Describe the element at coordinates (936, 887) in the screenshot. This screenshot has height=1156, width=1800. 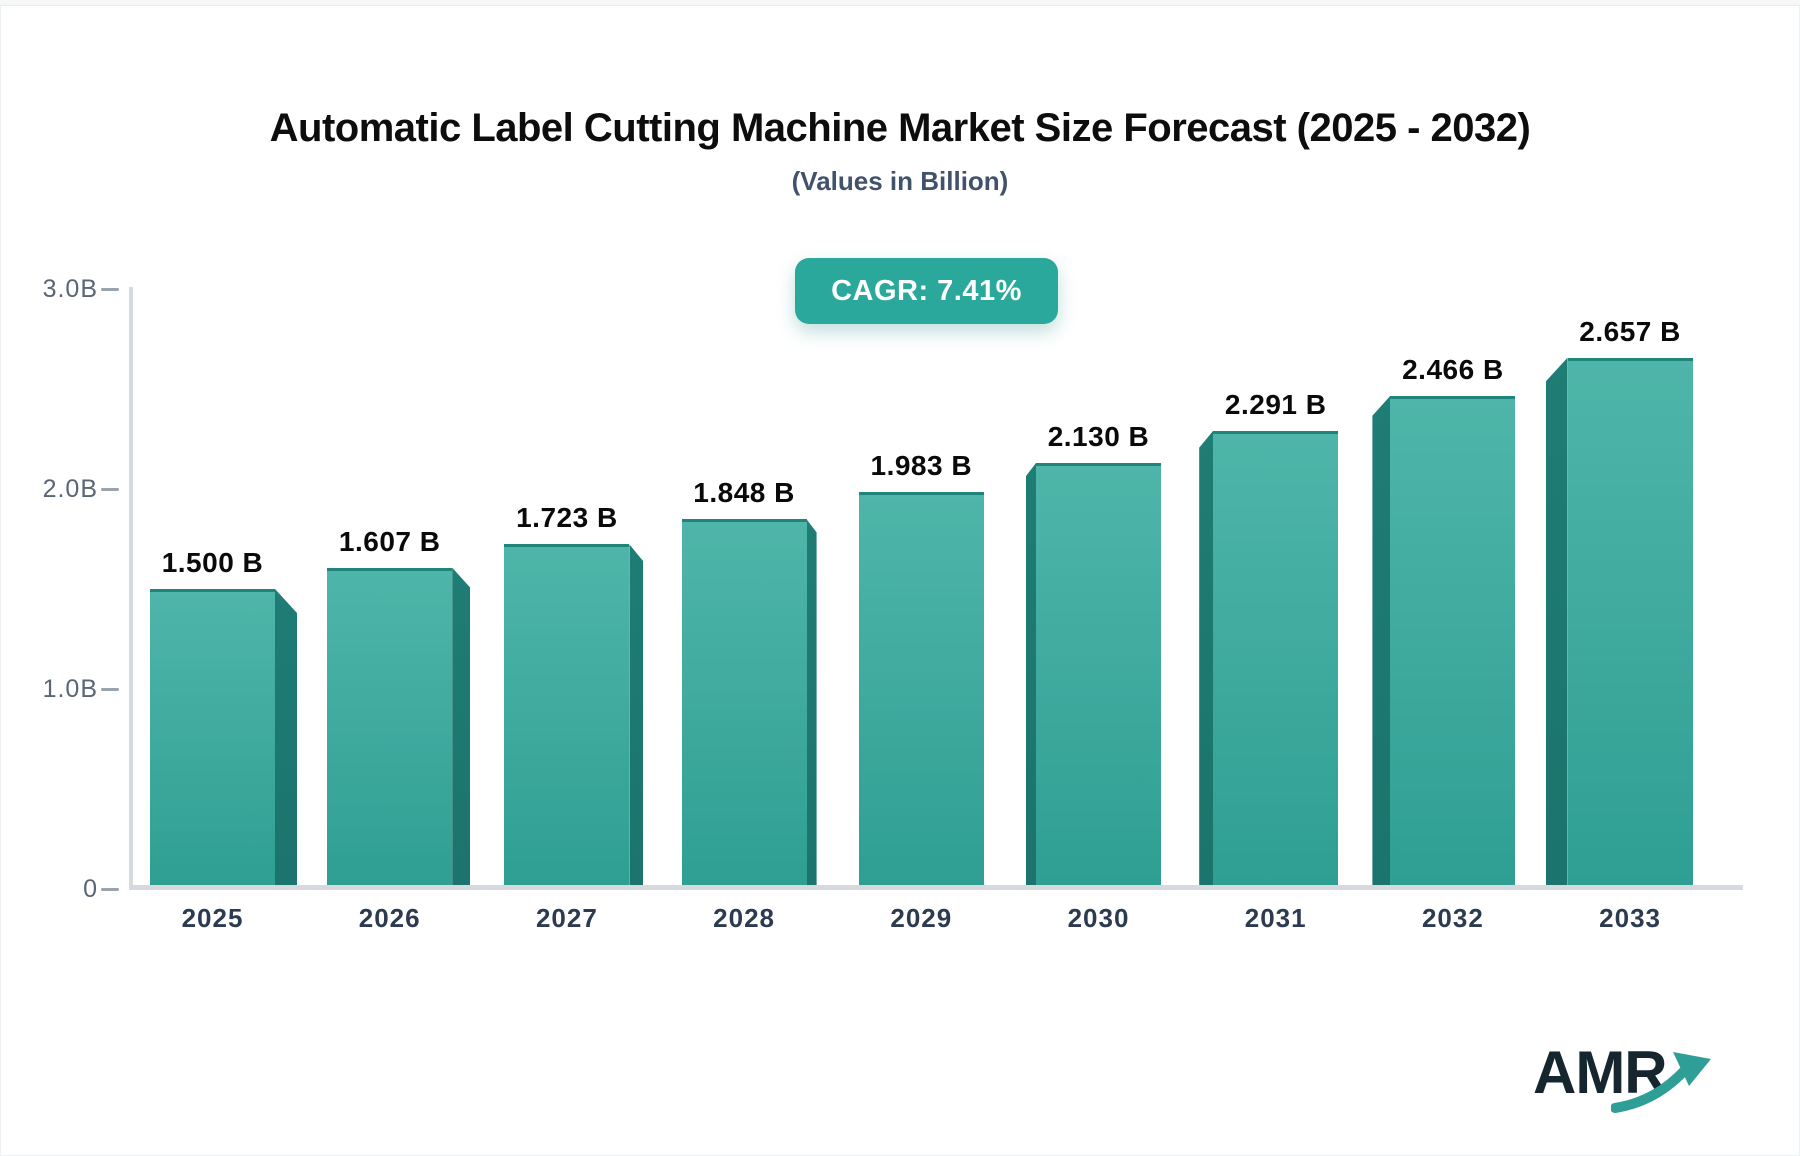
I see `x-axis-line` at that location.